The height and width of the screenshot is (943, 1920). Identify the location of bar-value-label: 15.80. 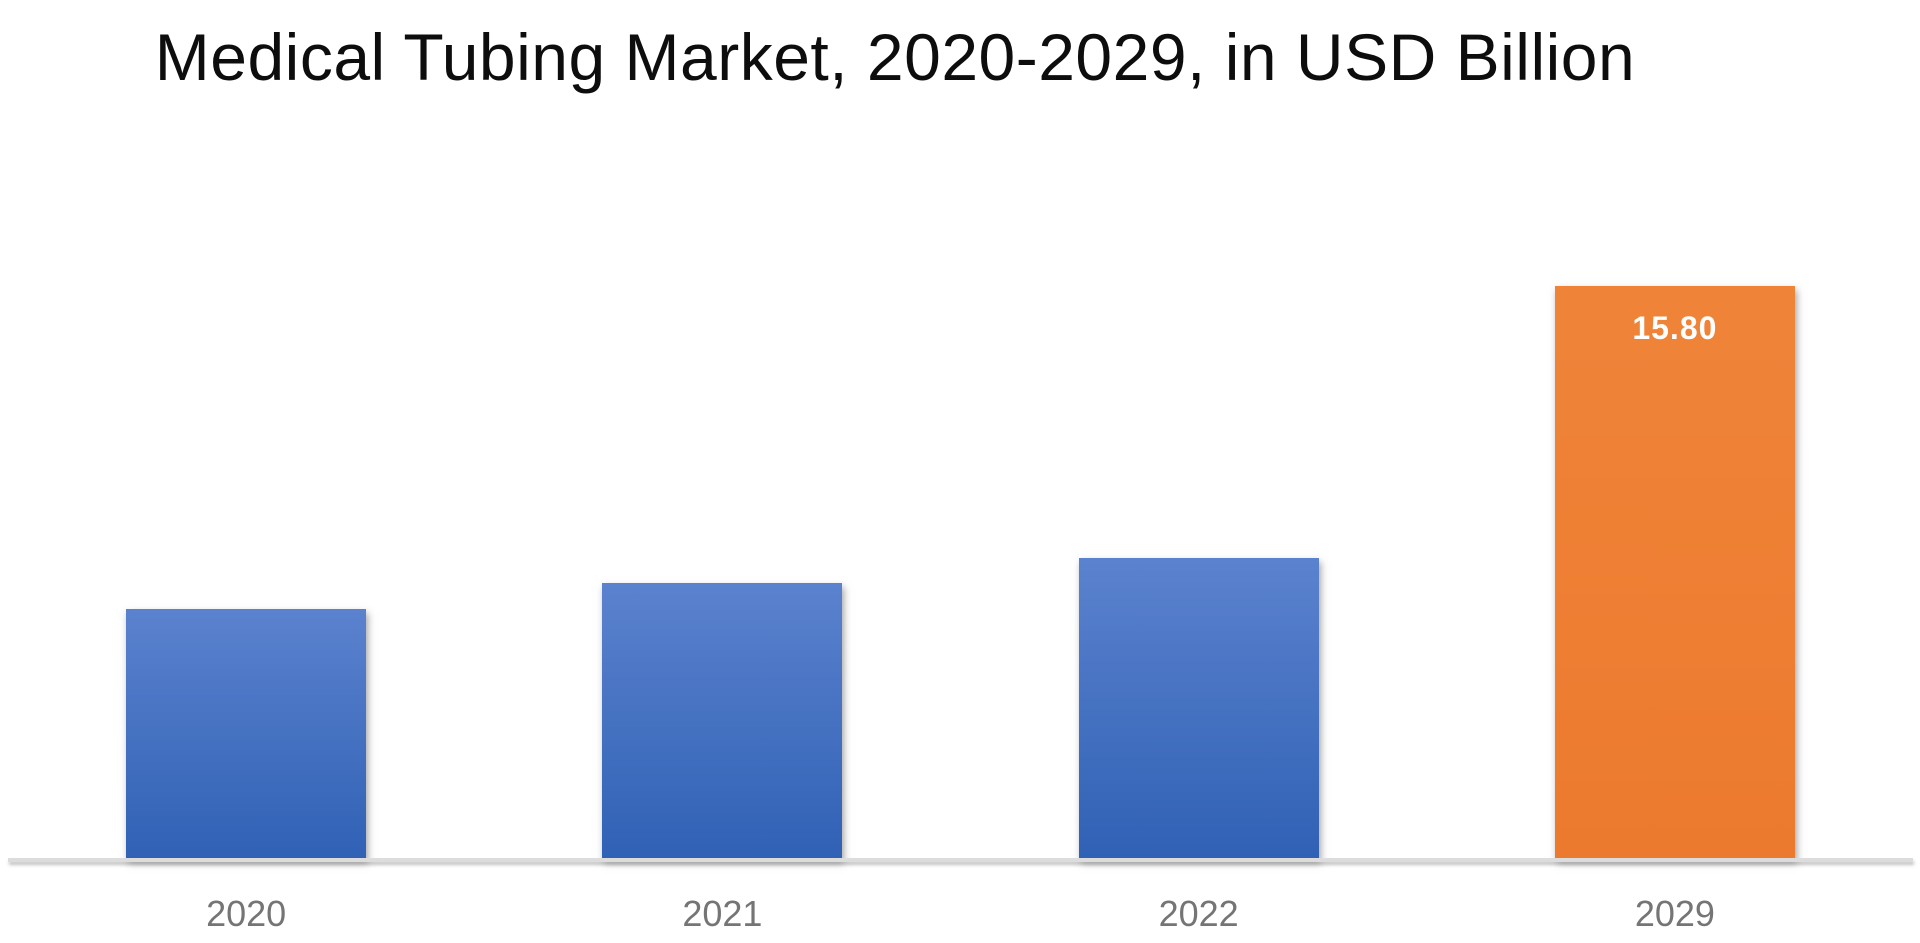
(1675, 328).